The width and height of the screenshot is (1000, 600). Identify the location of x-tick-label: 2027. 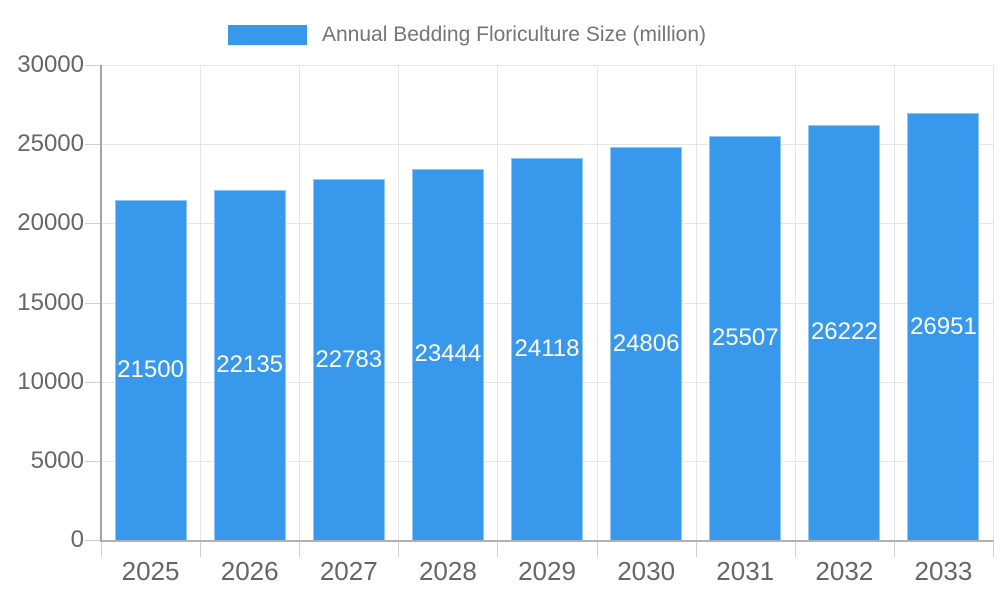
(348, 571).